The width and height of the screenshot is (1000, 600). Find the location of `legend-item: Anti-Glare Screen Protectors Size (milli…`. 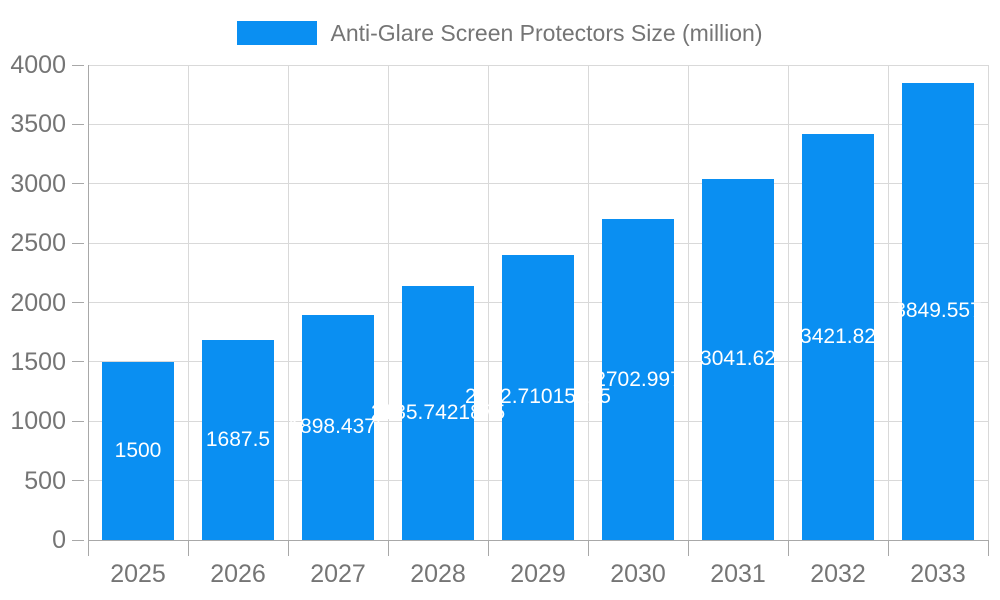

legend-item: Anti-Glare Screen Protectors Size (milli… is located at coordinates (500, 33).